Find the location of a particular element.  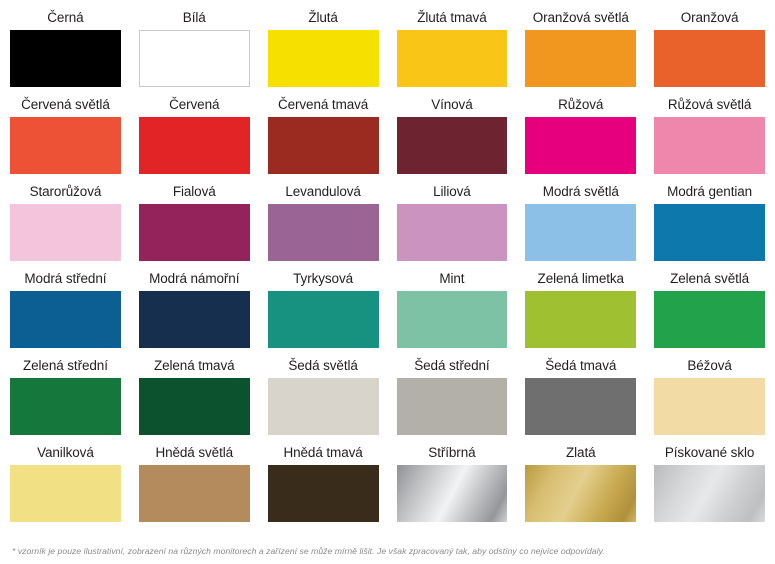

swatch-cell: Zelená světlá is located at coordinates (709, 308).